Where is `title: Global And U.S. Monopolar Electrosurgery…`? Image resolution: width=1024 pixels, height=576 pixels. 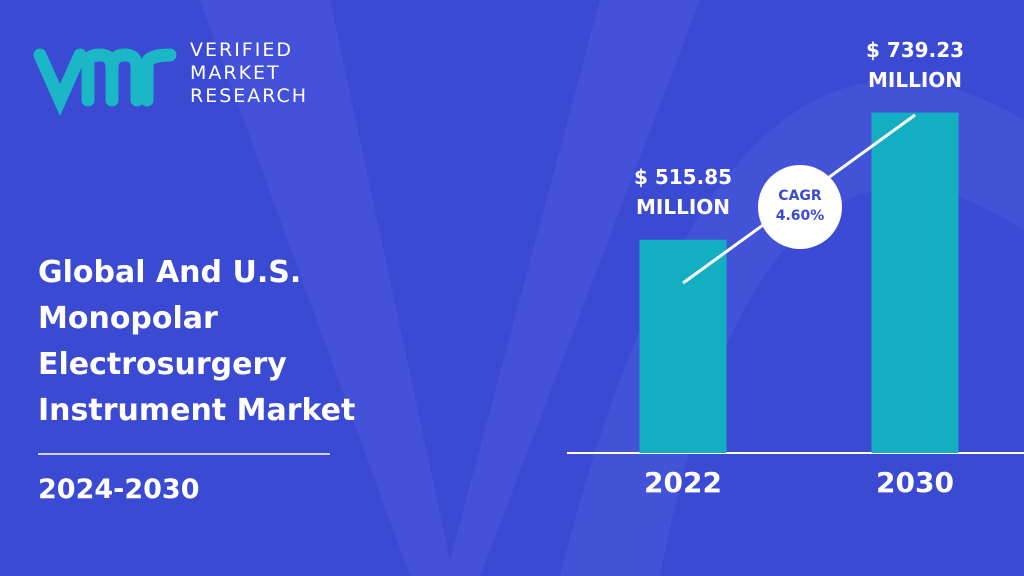
title: Global And U.S. Monopolar Electrosurgery… is located at coordinates (197, 341).